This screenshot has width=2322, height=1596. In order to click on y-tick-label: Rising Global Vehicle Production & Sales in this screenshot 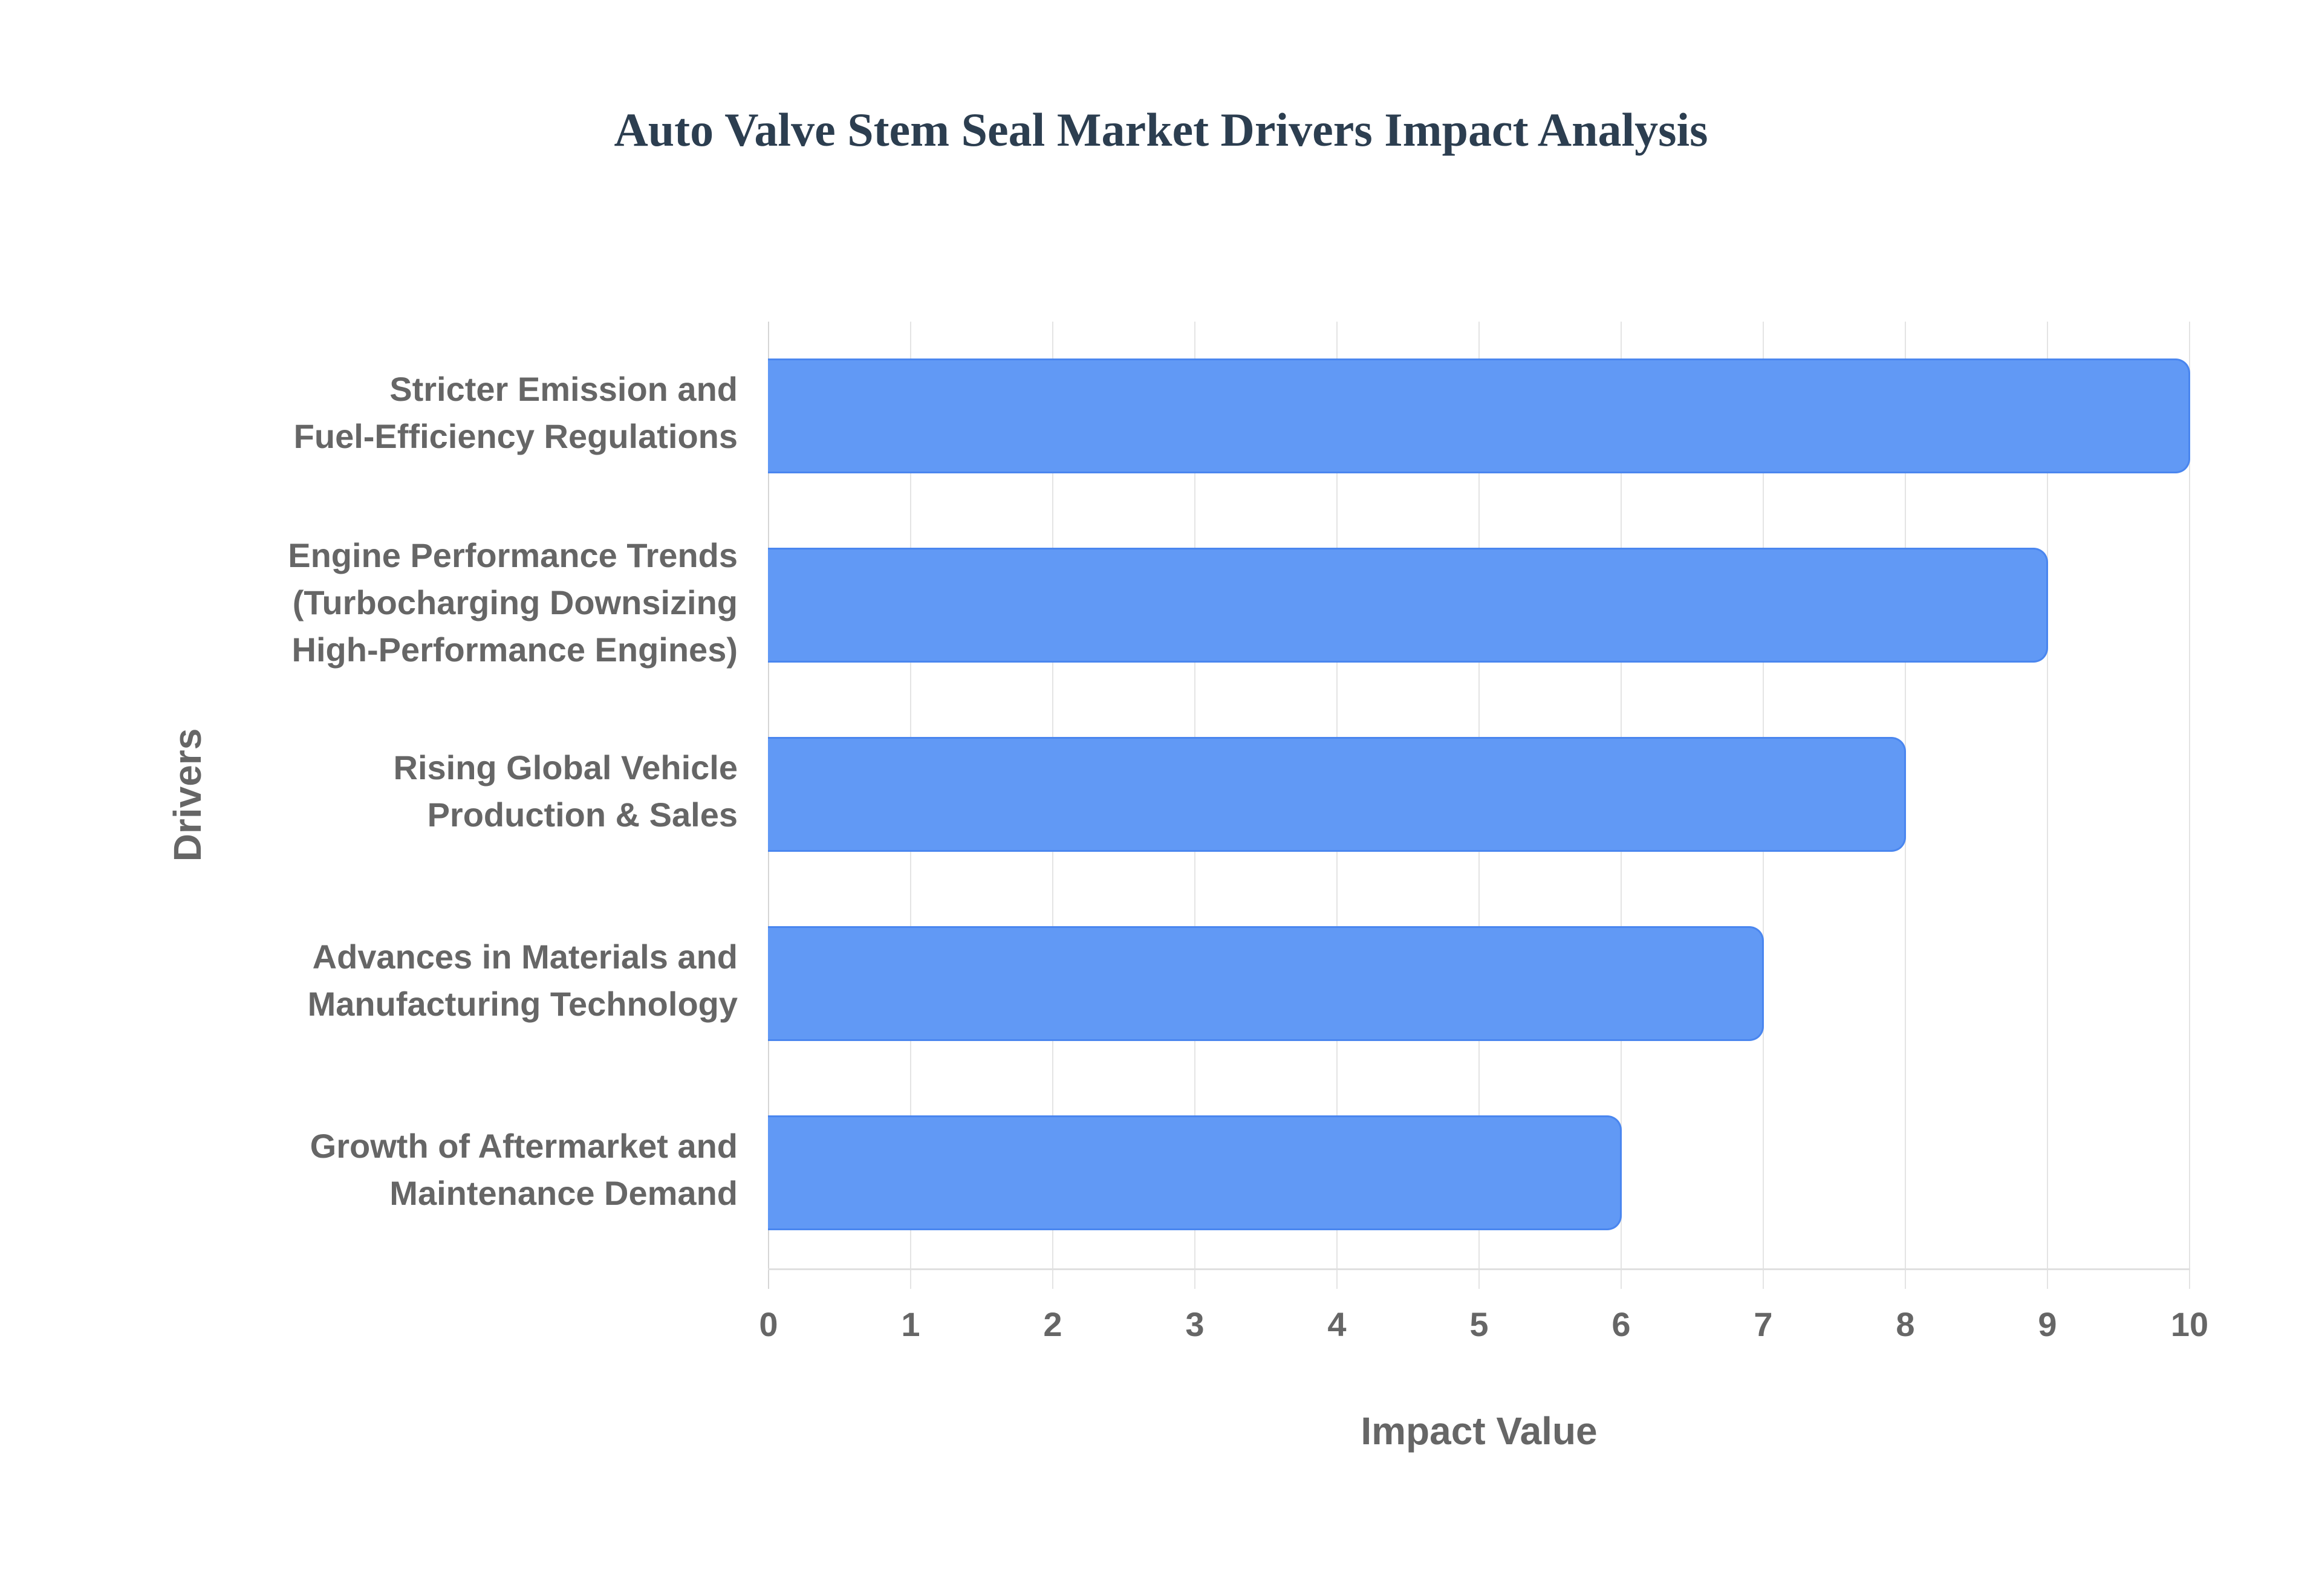, I will do `click(435, 791)`.